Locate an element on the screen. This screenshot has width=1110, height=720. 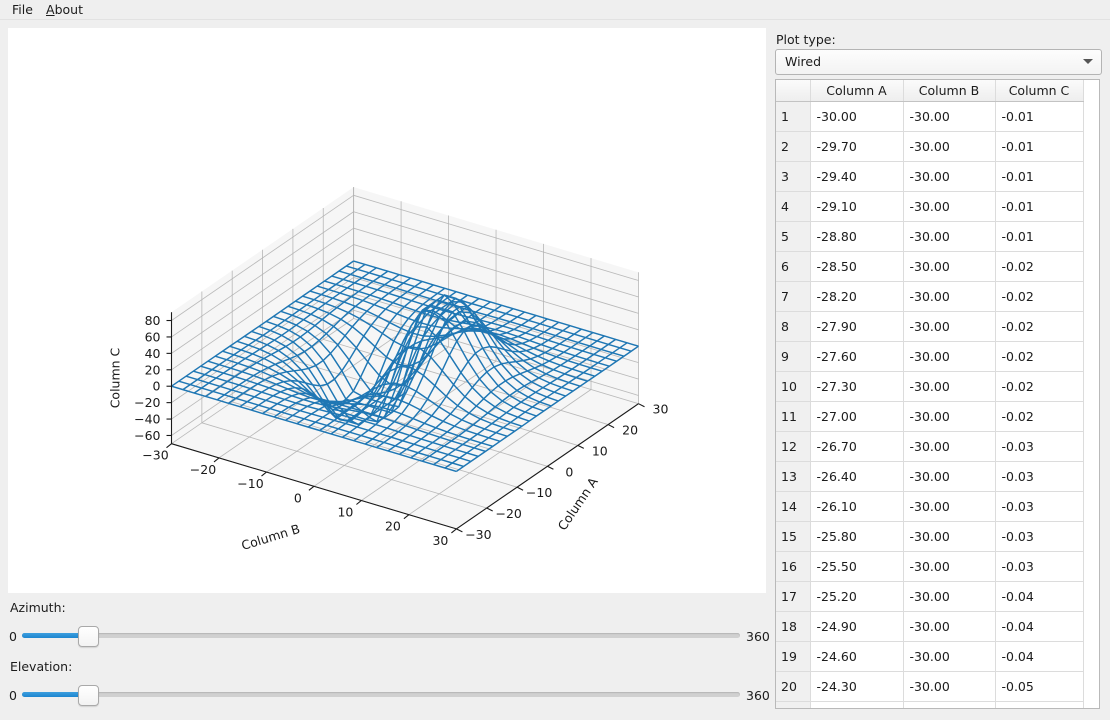
row-index-cell: 14 is located at coordinates (793, 506).